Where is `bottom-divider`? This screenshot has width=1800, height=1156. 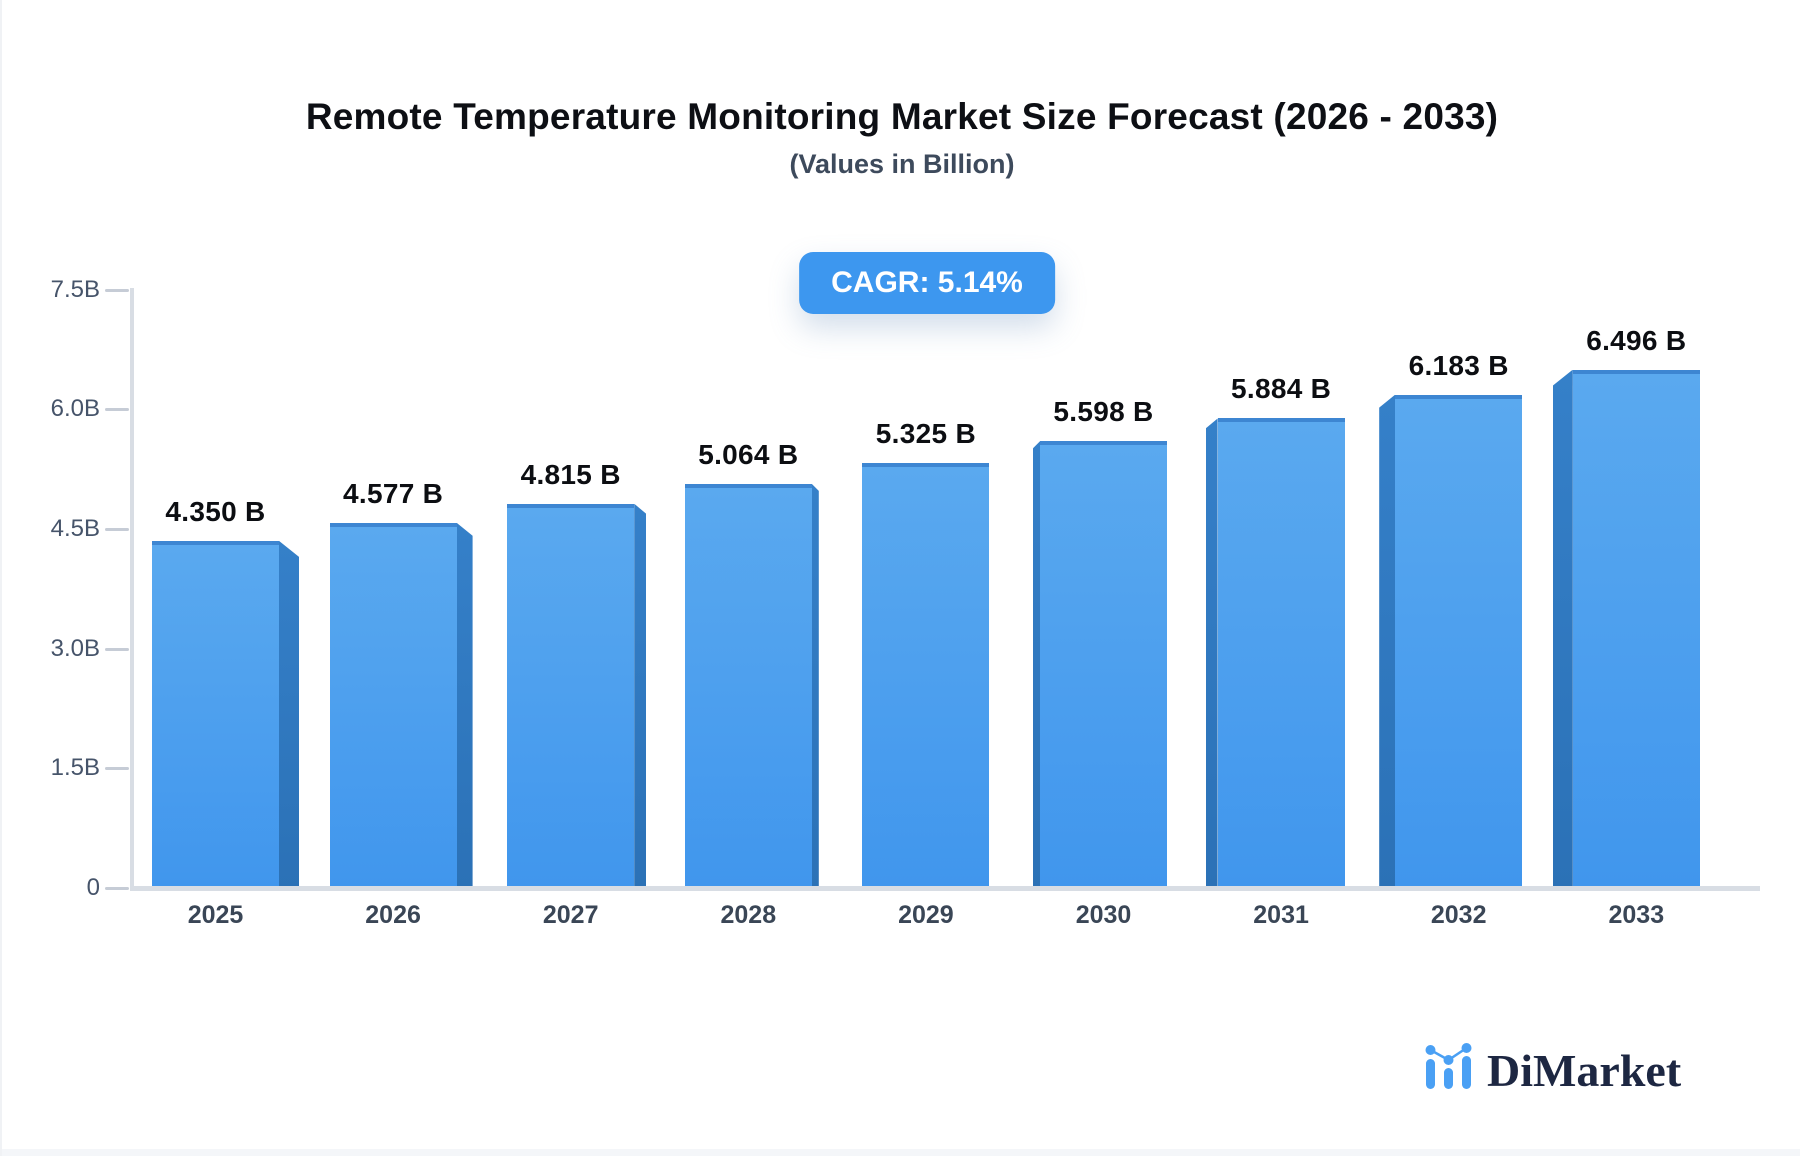 bottom-divider is located at coordinates (901, 1152).